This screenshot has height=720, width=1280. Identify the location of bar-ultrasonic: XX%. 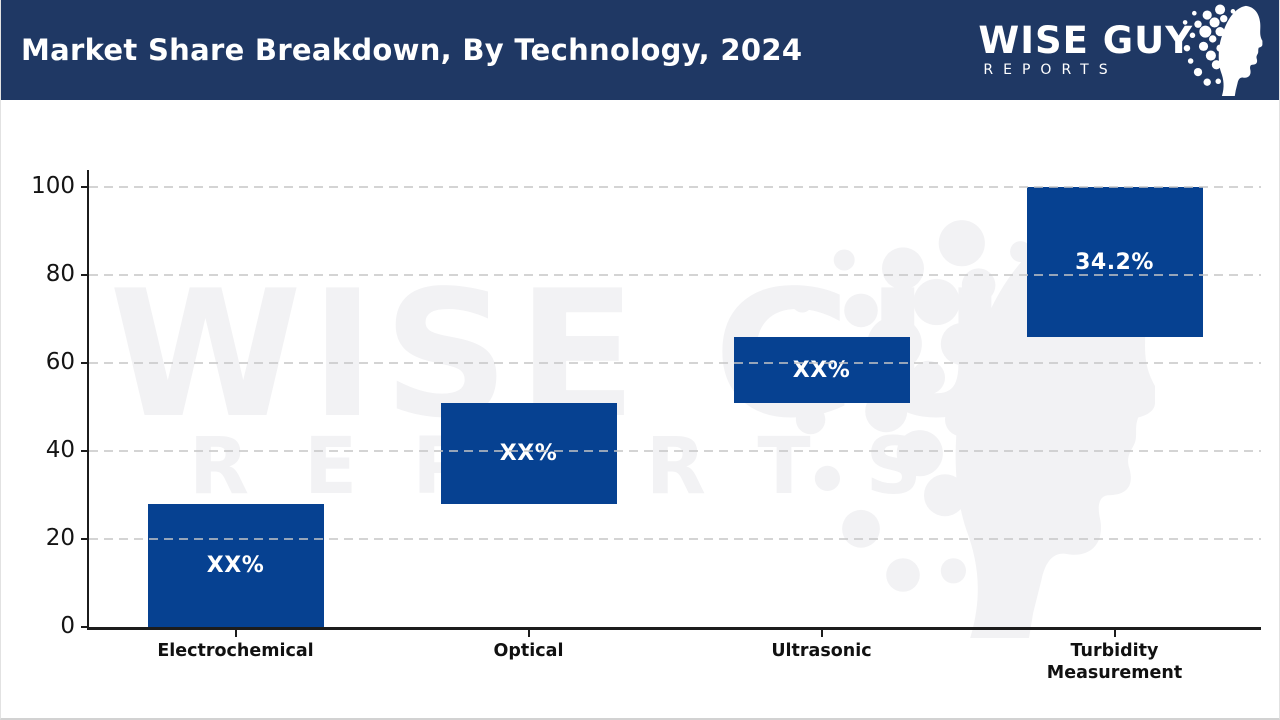
(821, 370).